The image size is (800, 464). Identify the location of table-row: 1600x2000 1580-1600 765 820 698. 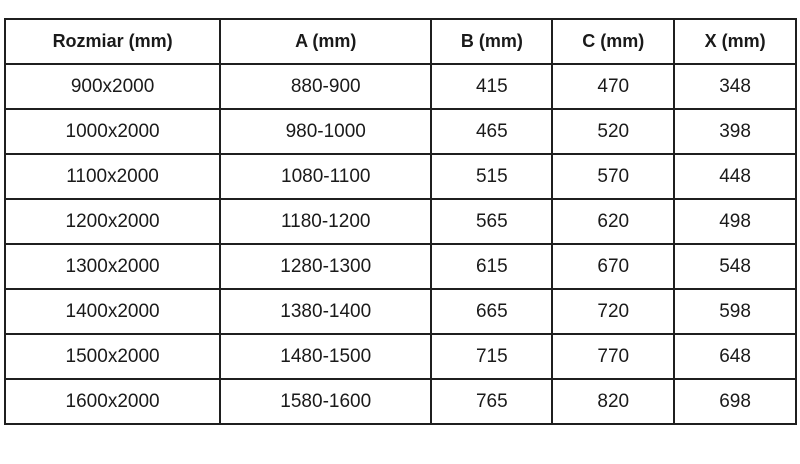
(400, 401).